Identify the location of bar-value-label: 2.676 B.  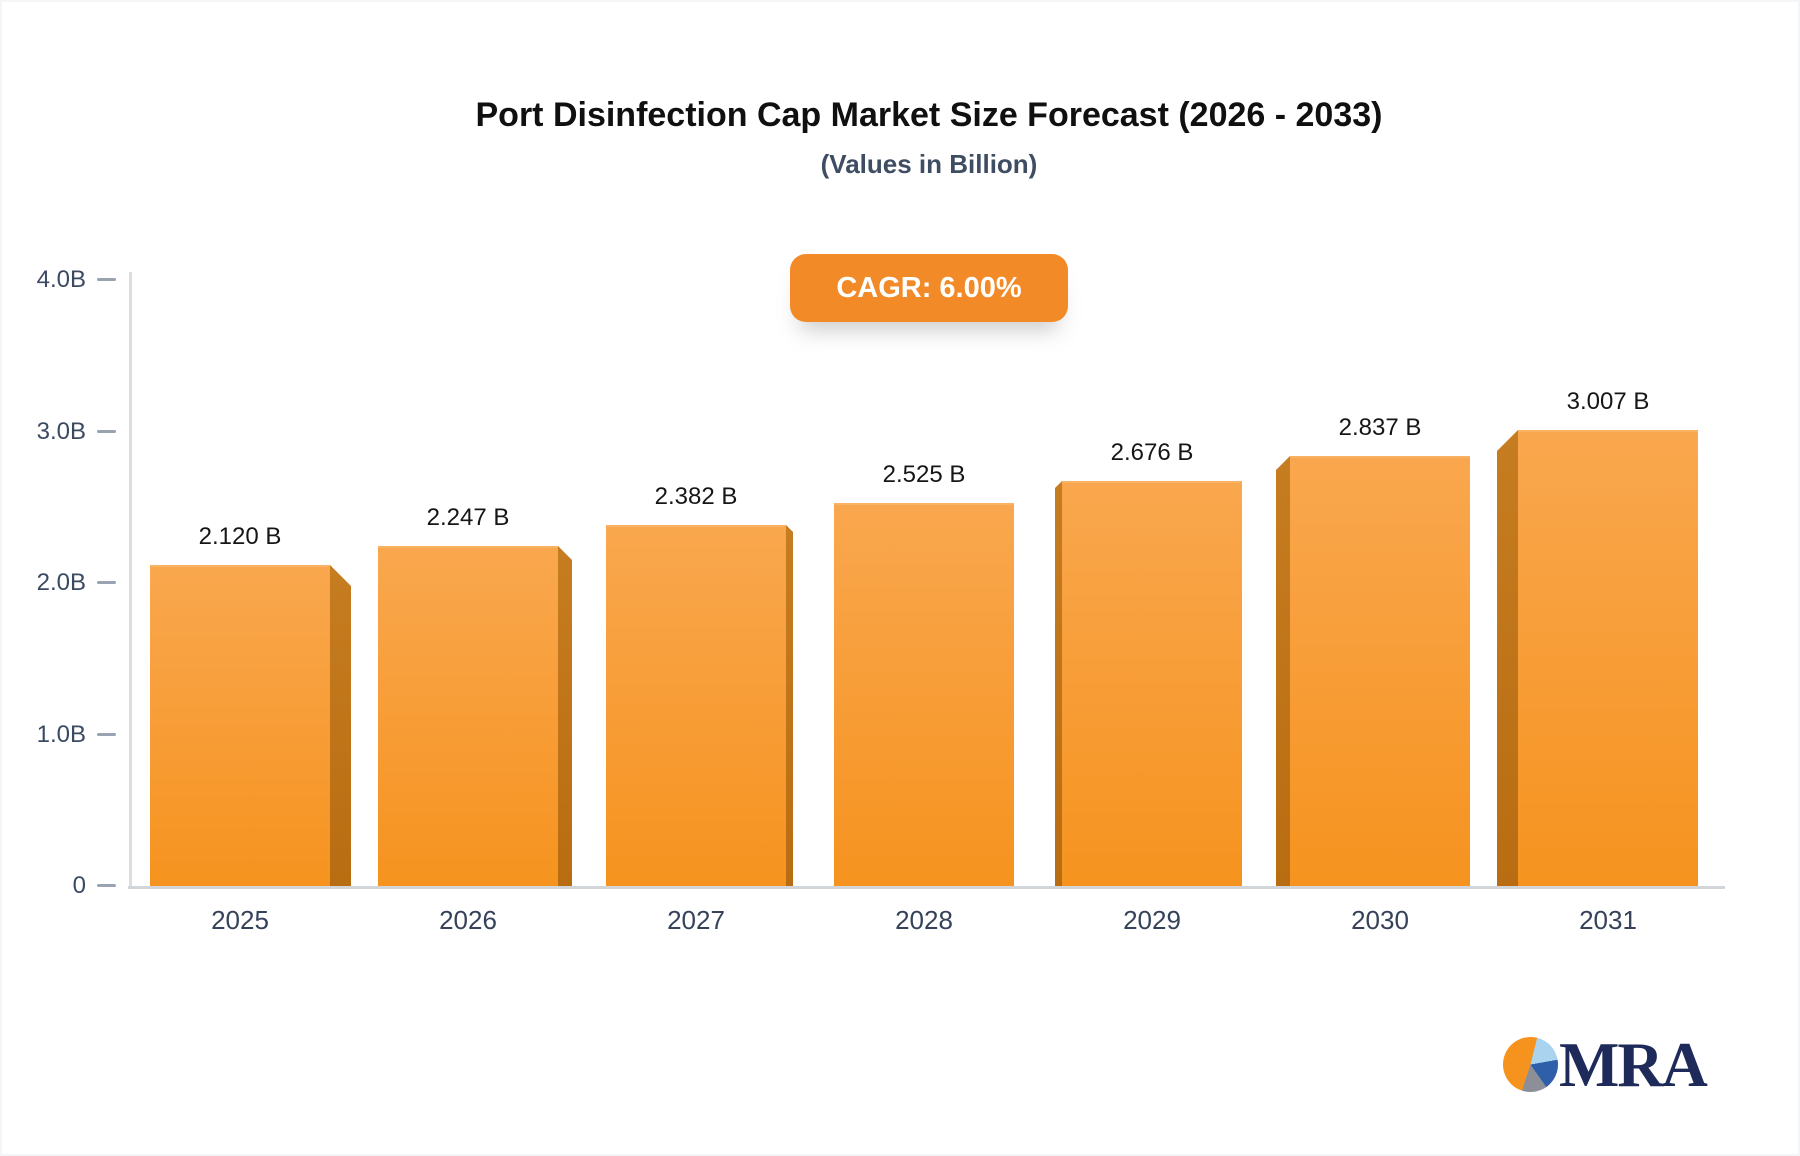
(1152, 452).